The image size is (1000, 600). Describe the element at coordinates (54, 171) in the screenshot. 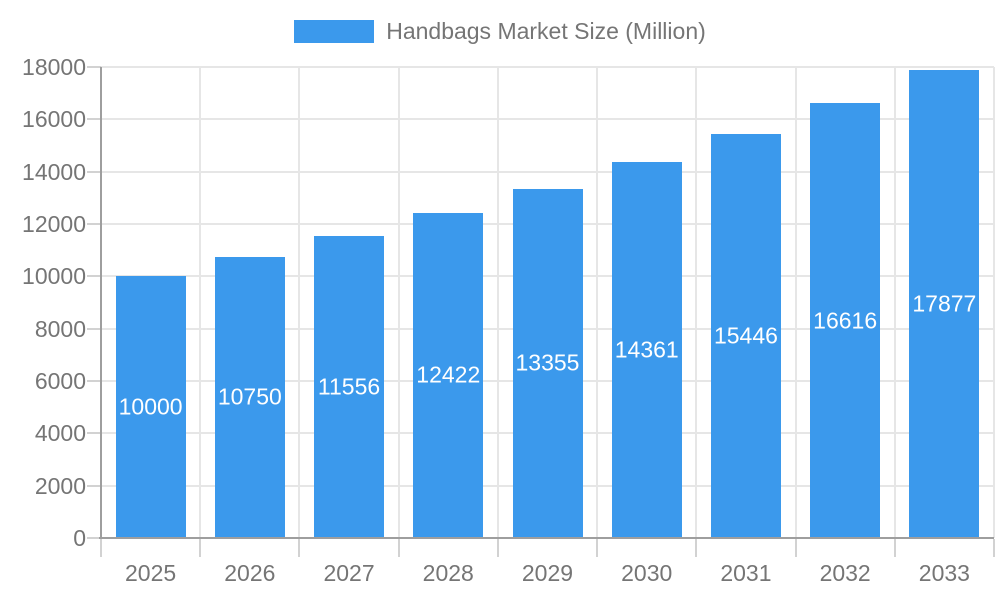

I see `y-axis-label: 14000` at that location.